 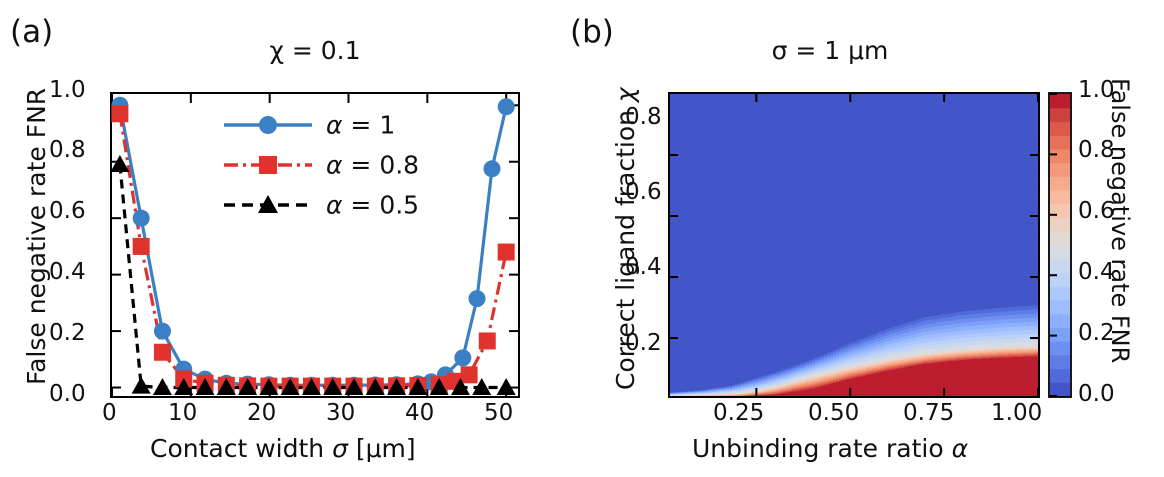 What do you see at coordinates (241, 448) in the screenshot?
I see `panel-a-xlabel-pre: Contact width` at bounding box center [241, 448].